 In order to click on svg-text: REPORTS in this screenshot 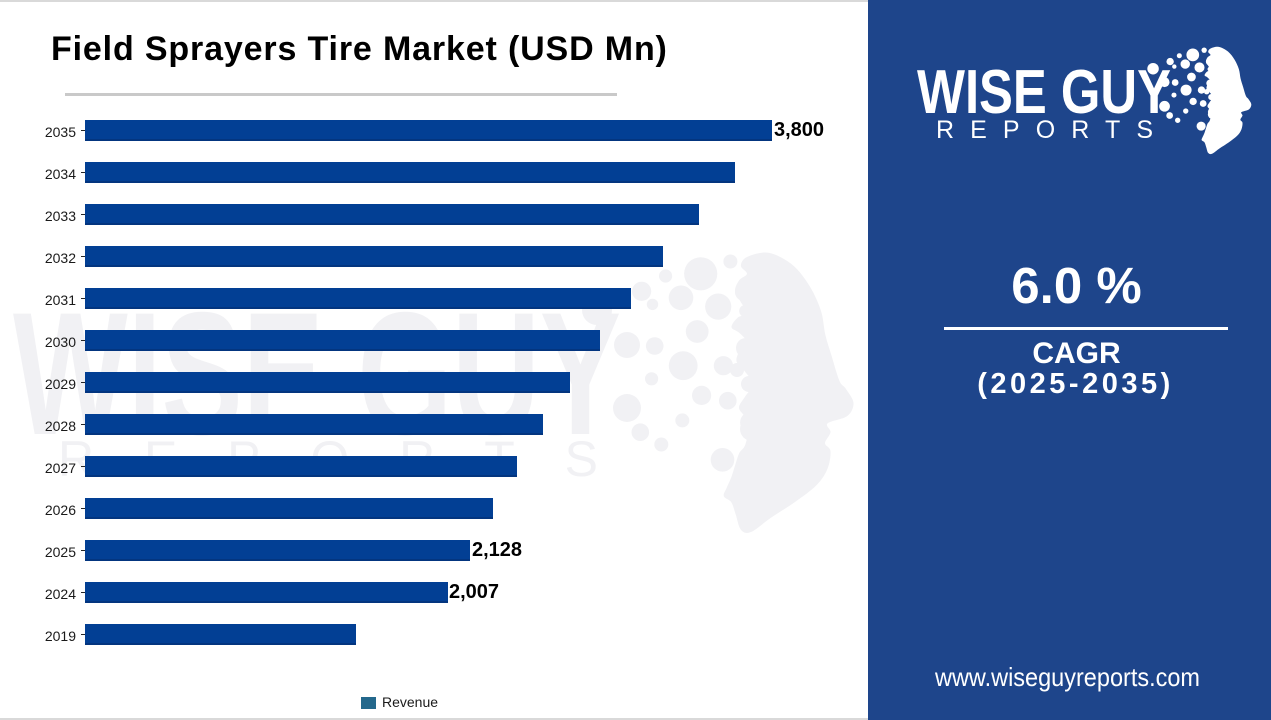, I will do `click(1044, 130)`.